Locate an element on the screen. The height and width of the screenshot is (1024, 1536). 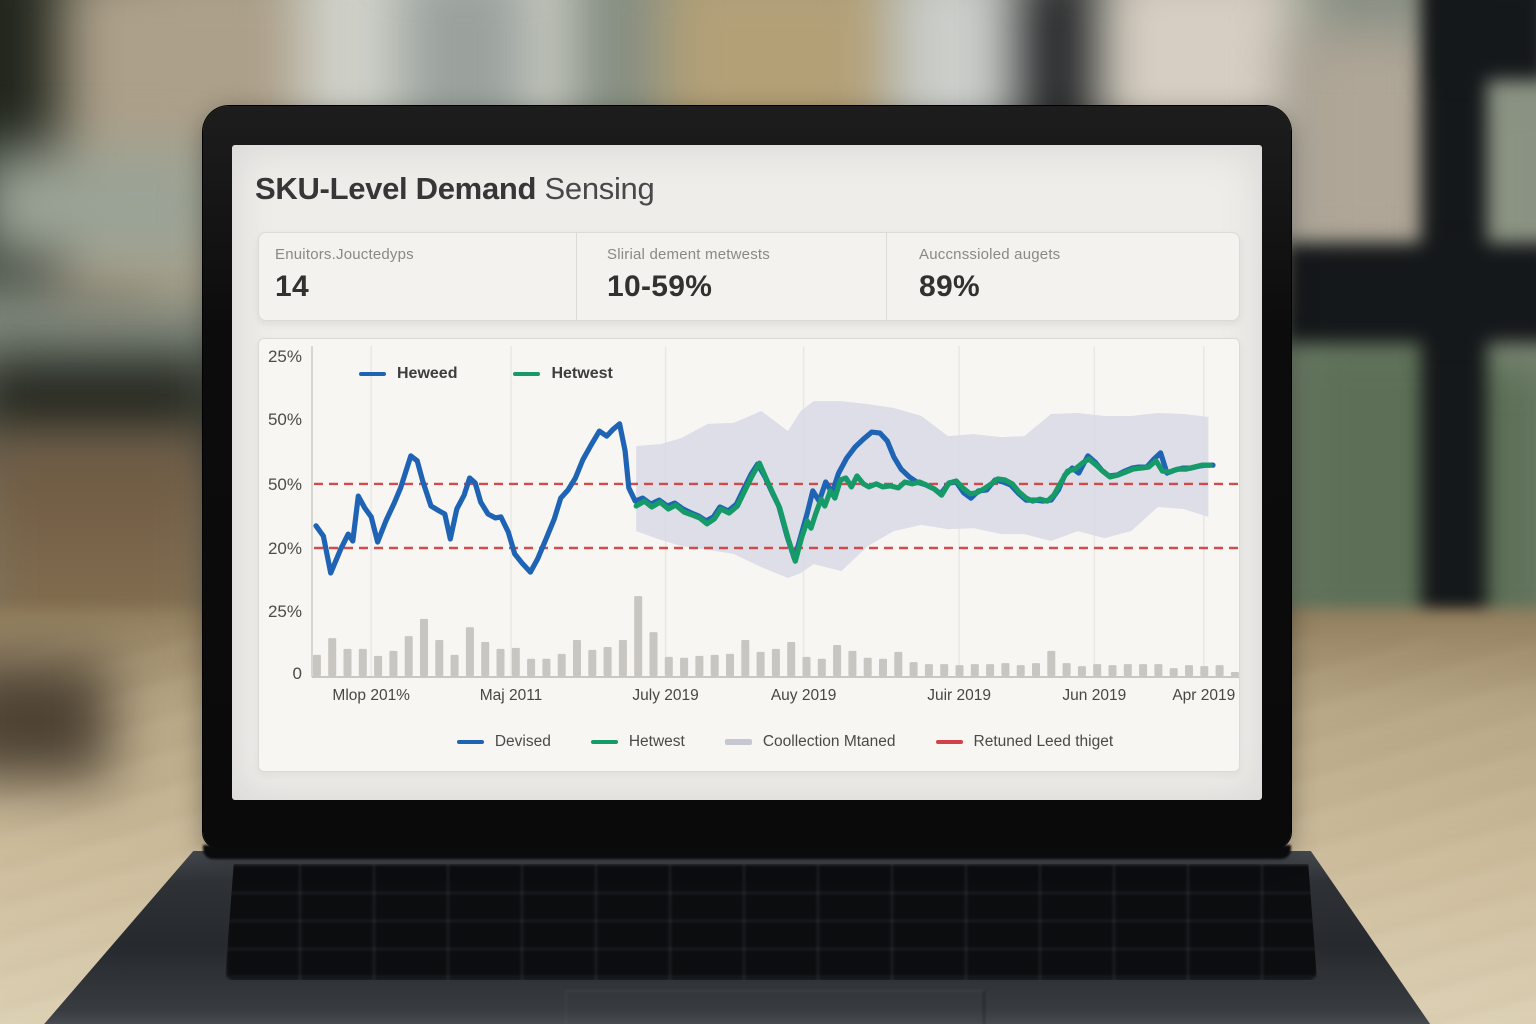
kpi-label: Auccnssioled augets is located at coordinates (990, 254).